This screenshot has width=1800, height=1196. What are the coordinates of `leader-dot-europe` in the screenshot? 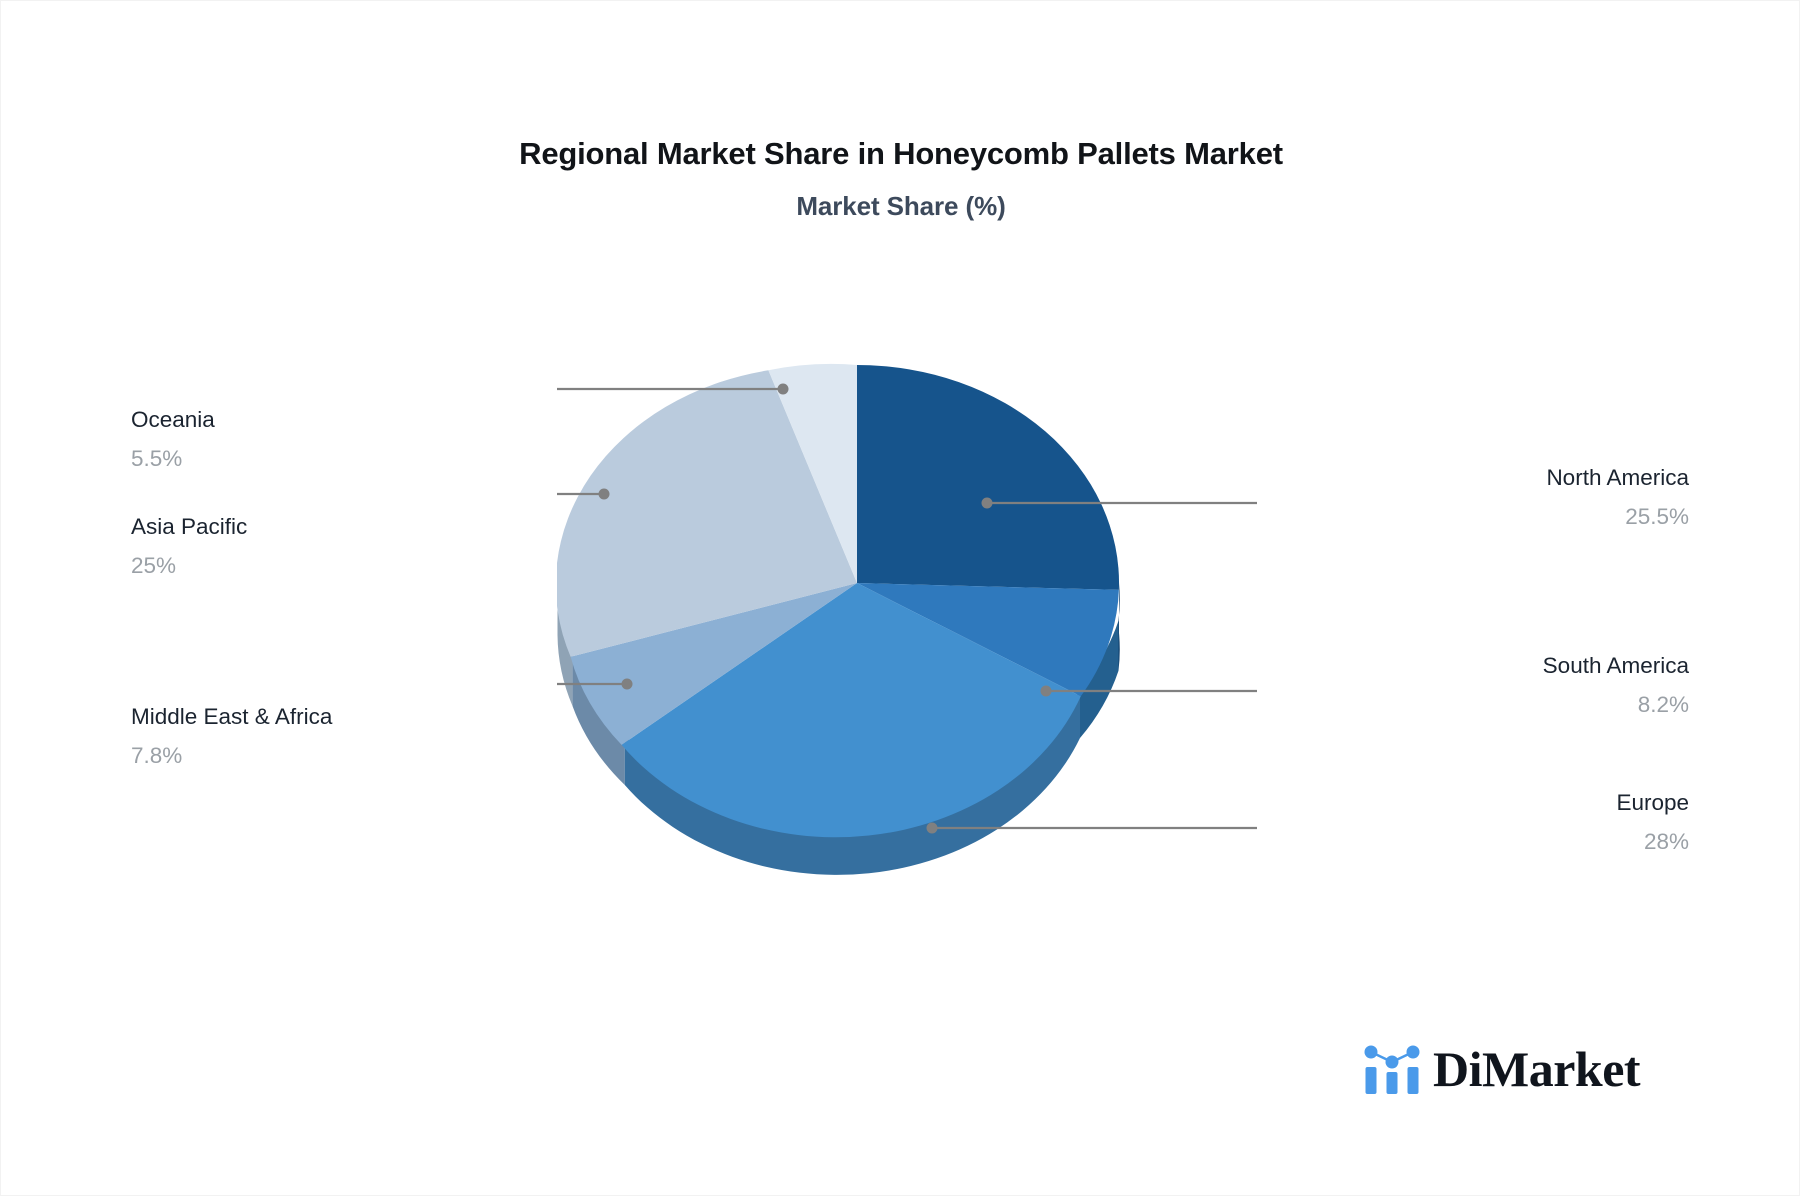 It's located at (932, 828).